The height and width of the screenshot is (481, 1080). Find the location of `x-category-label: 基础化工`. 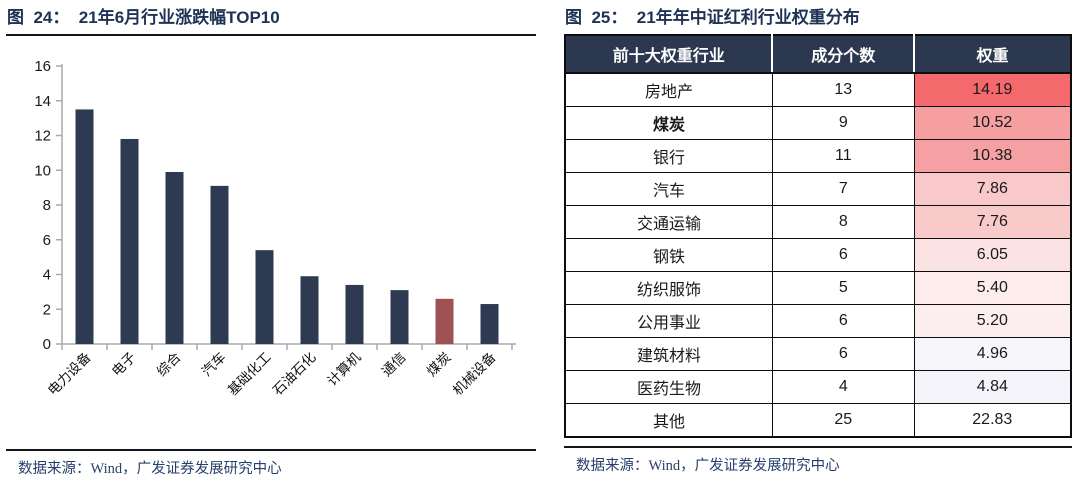

x-category-label: 基础化工 is located at coordinates (248, 373).